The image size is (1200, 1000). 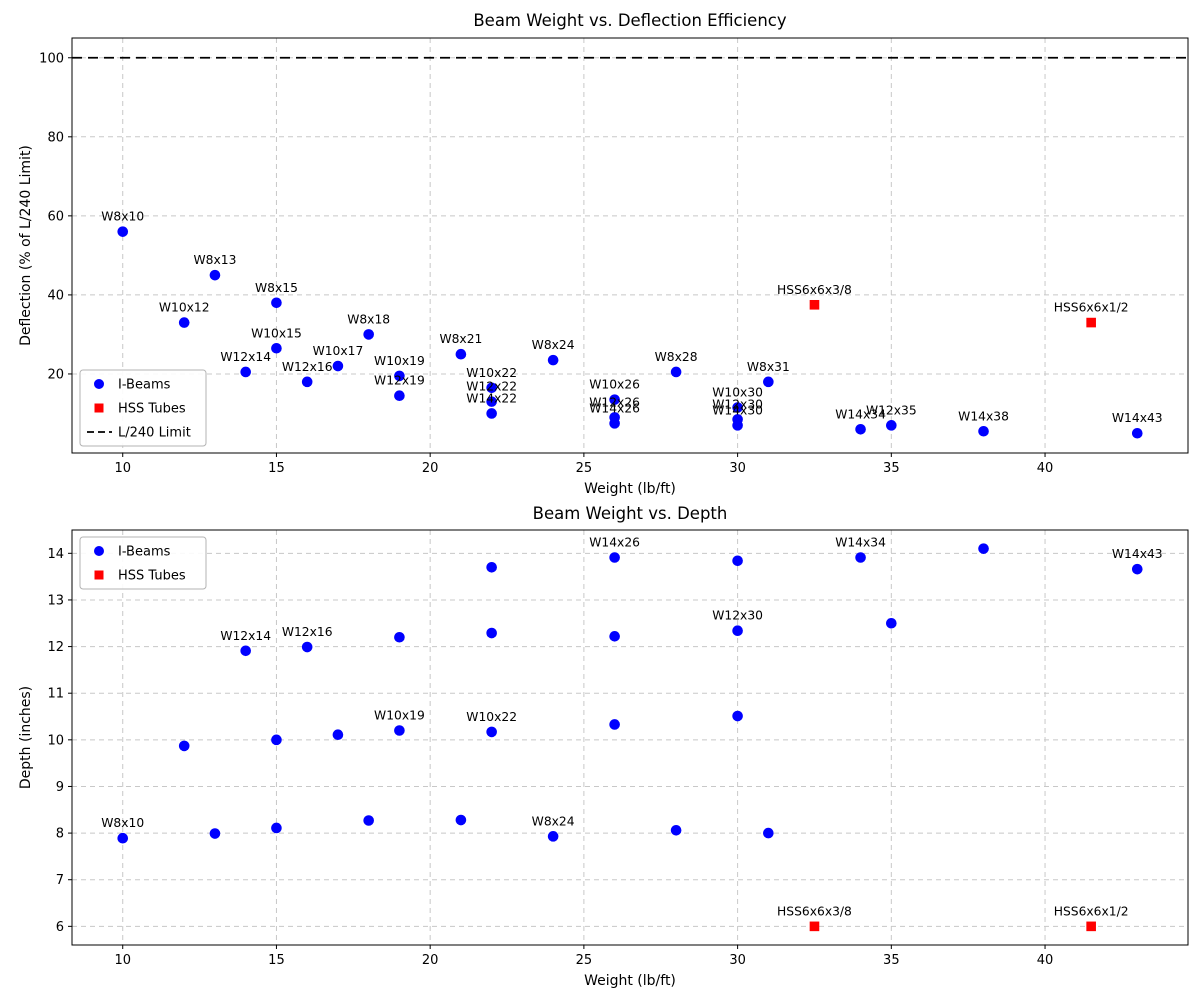 I want to click on y-tick-label: 80, so click(x=55, y=137).